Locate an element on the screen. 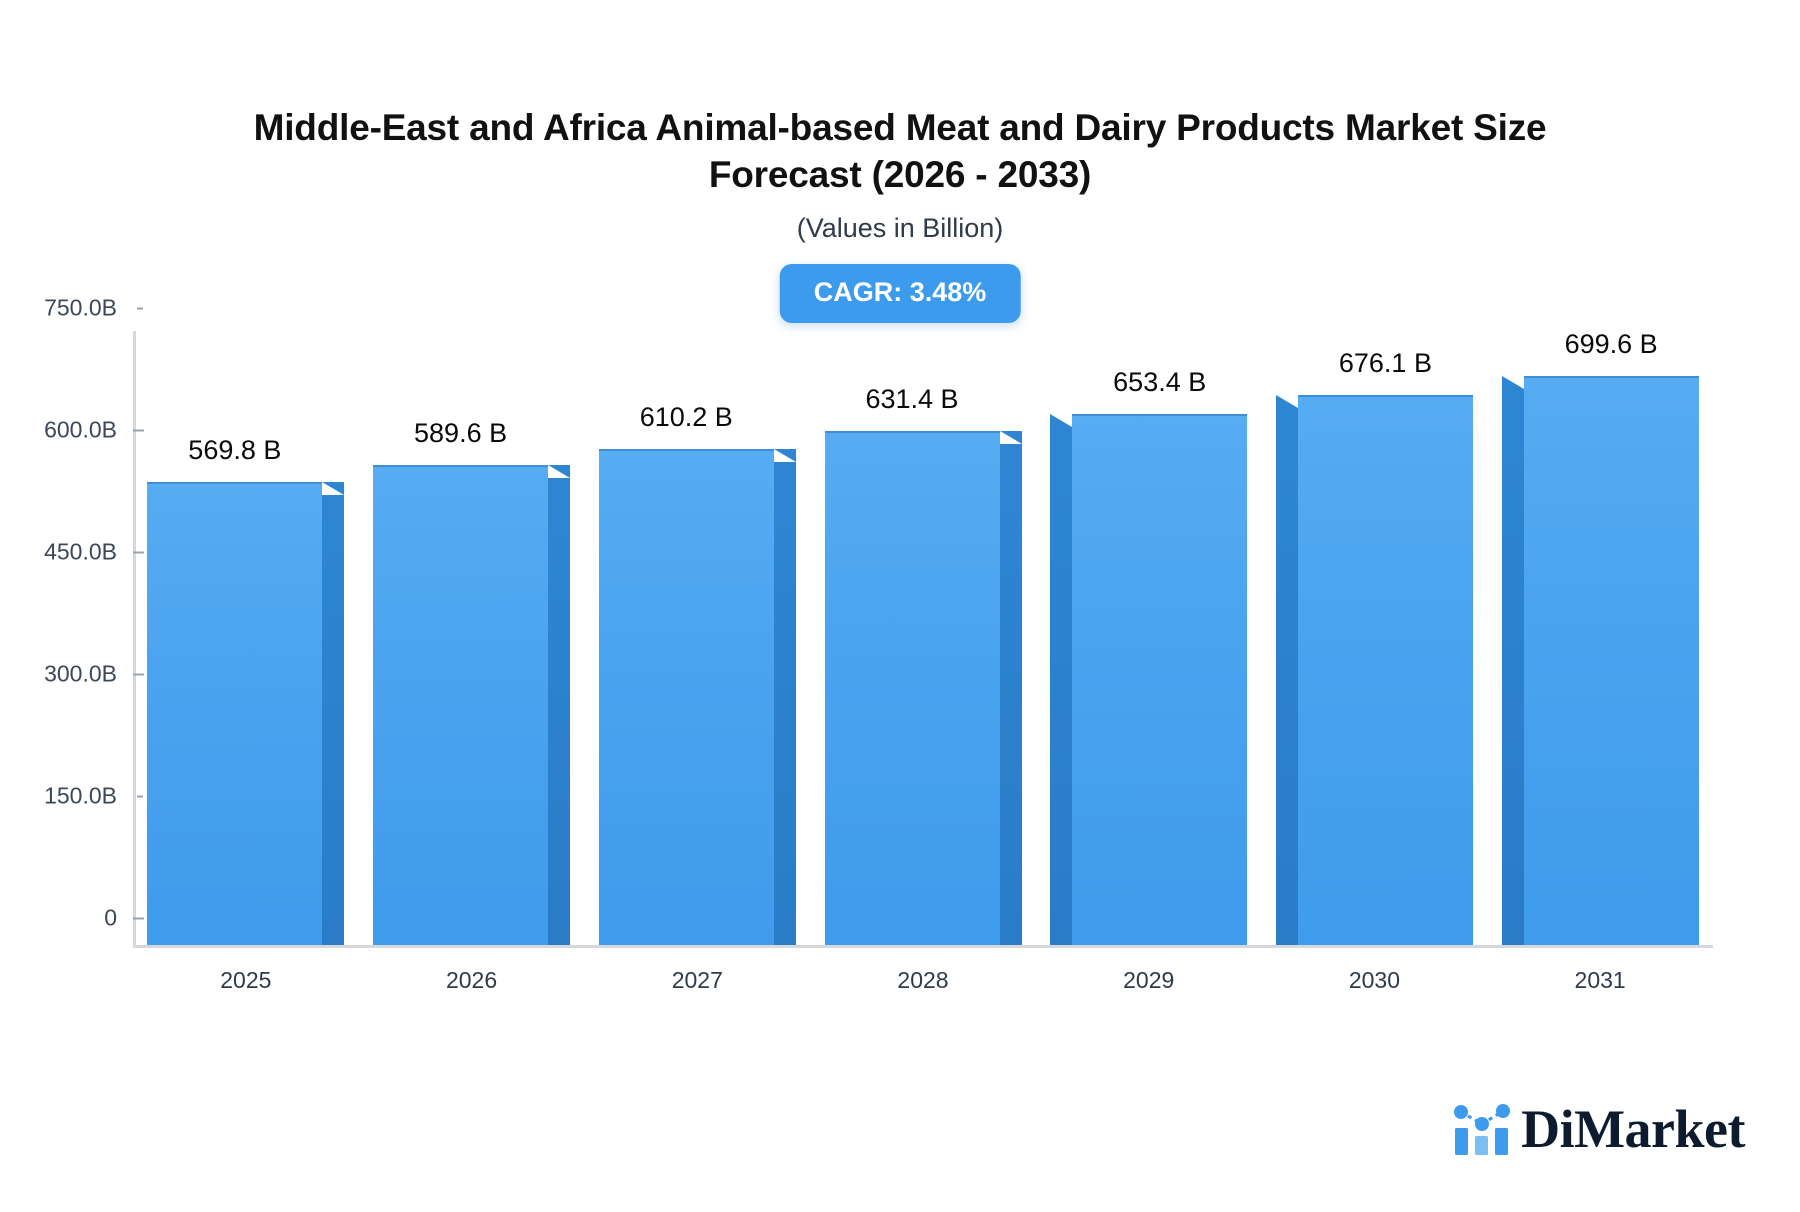 The width and height of the screenshot is (1800, 1212). bar-column: 699.6 B 2031 is located at coordinates (1600, 661).